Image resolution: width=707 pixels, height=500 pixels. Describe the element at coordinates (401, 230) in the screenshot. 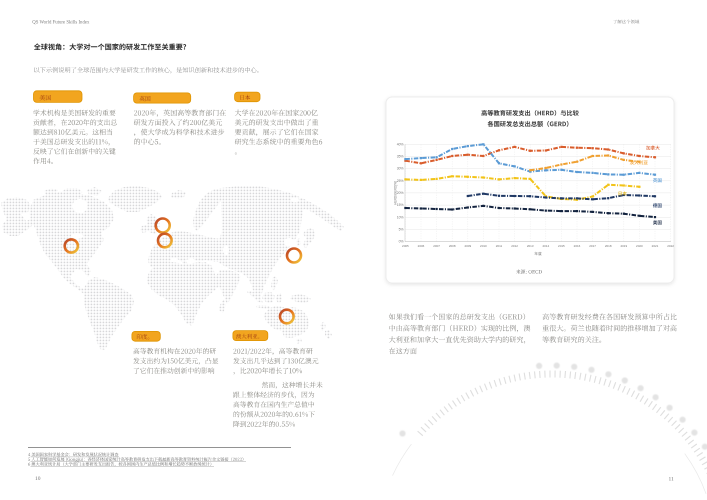

I see `svg-text: 5%` at that location.